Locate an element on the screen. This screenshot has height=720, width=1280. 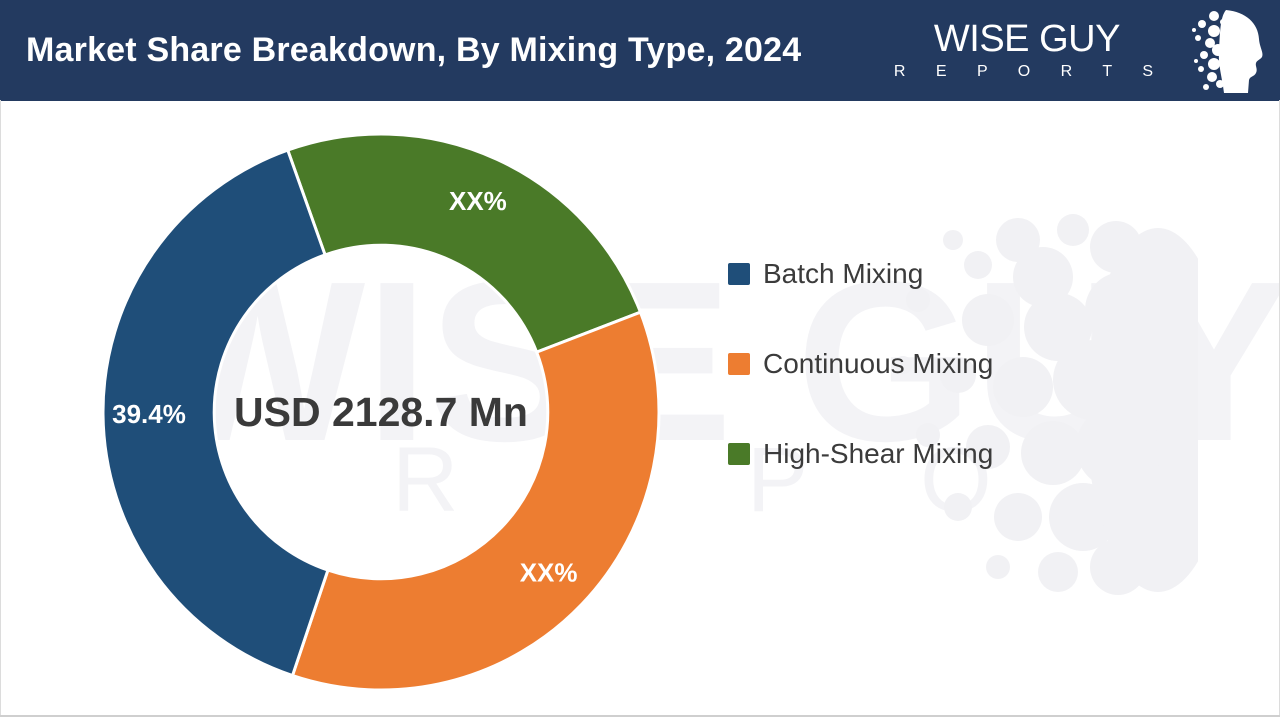
segment-label-high-shear-mixing: XX% is located at coordinates (478, 201).